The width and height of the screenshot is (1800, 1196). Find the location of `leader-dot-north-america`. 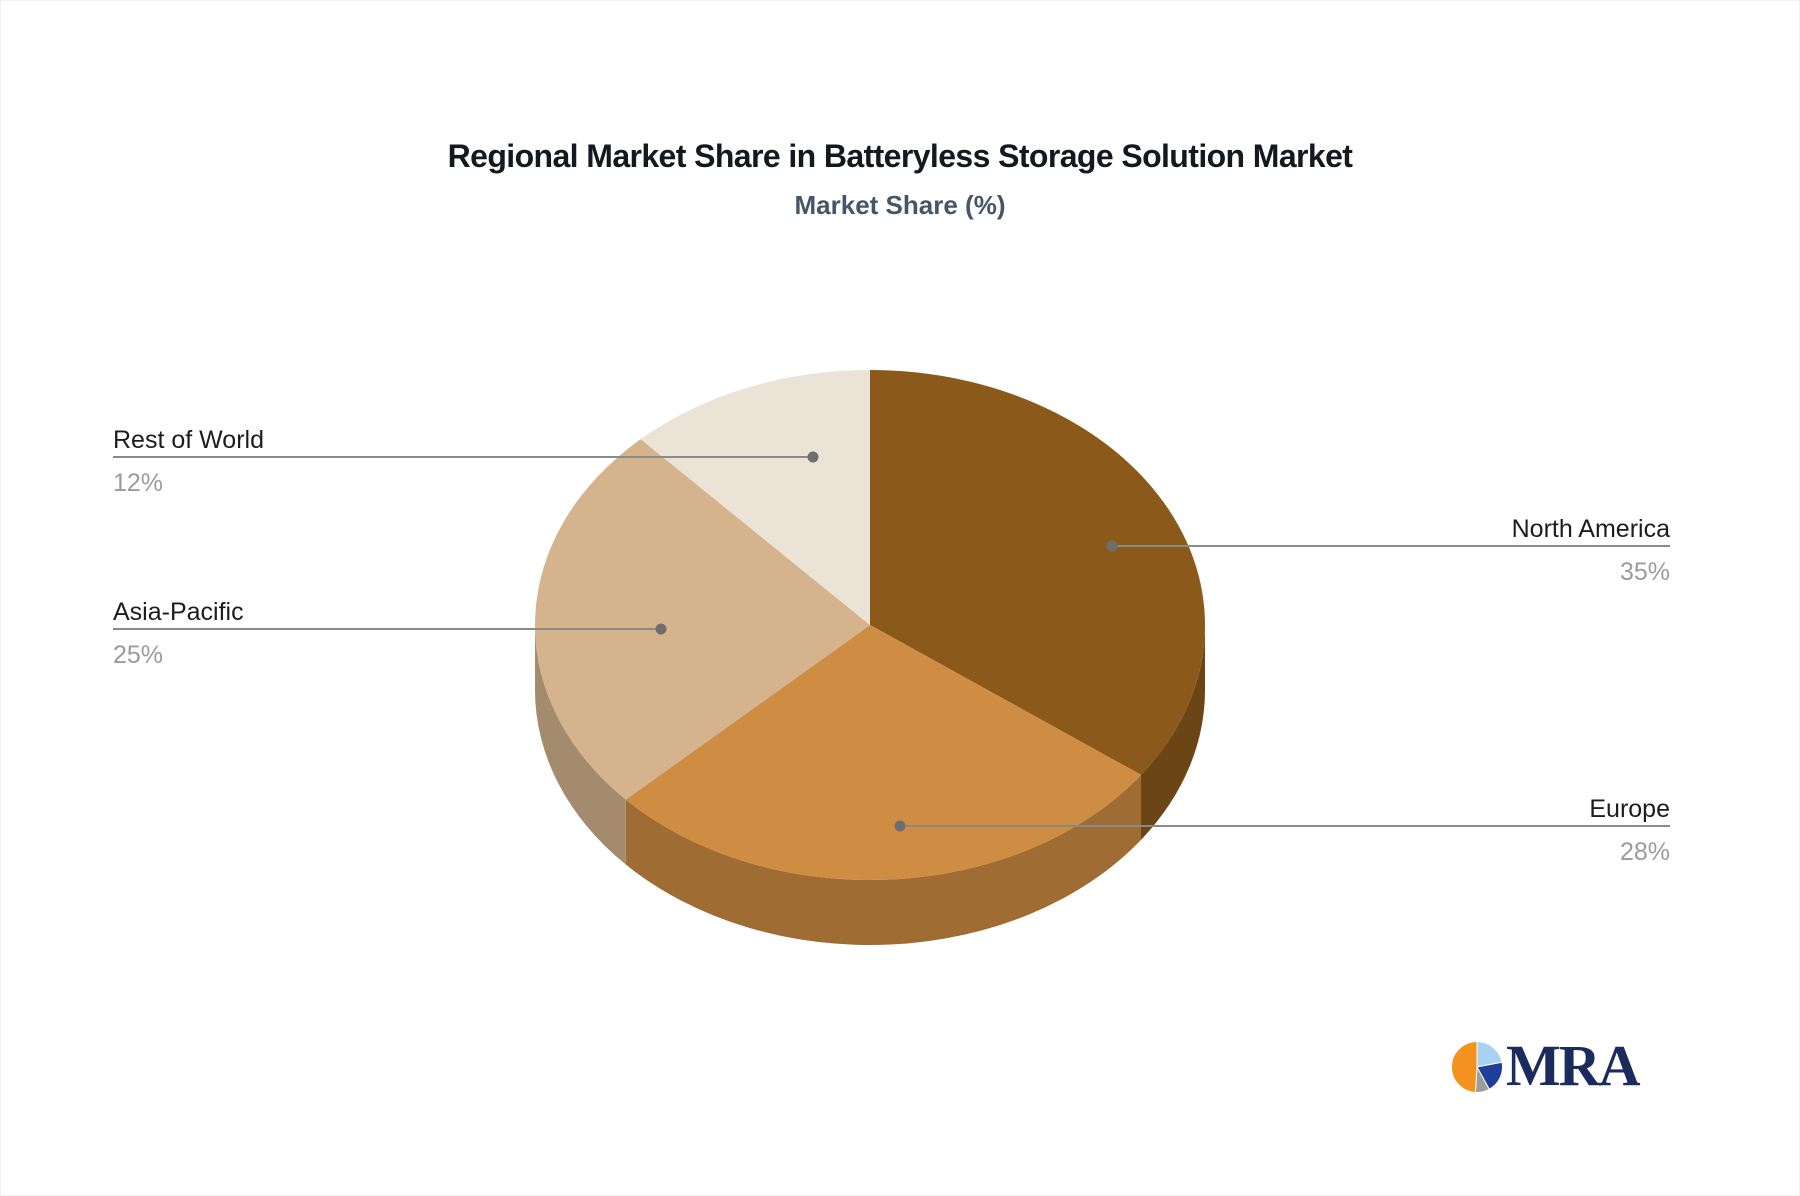

leader-dot-north-america is located at coordinates (1112, 546).